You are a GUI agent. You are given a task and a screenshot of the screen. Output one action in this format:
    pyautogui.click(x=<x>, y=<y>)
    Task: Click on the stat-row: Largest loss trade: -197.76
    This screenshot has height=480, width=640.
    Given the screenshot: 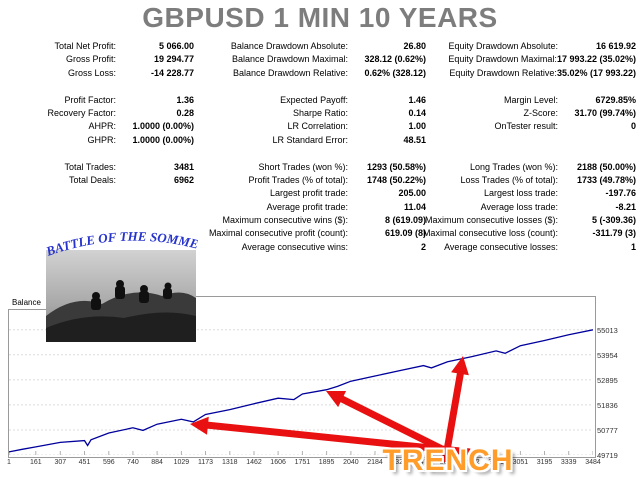 What is the action you would take?
    pyautogui.click(x=528, y=193)
    